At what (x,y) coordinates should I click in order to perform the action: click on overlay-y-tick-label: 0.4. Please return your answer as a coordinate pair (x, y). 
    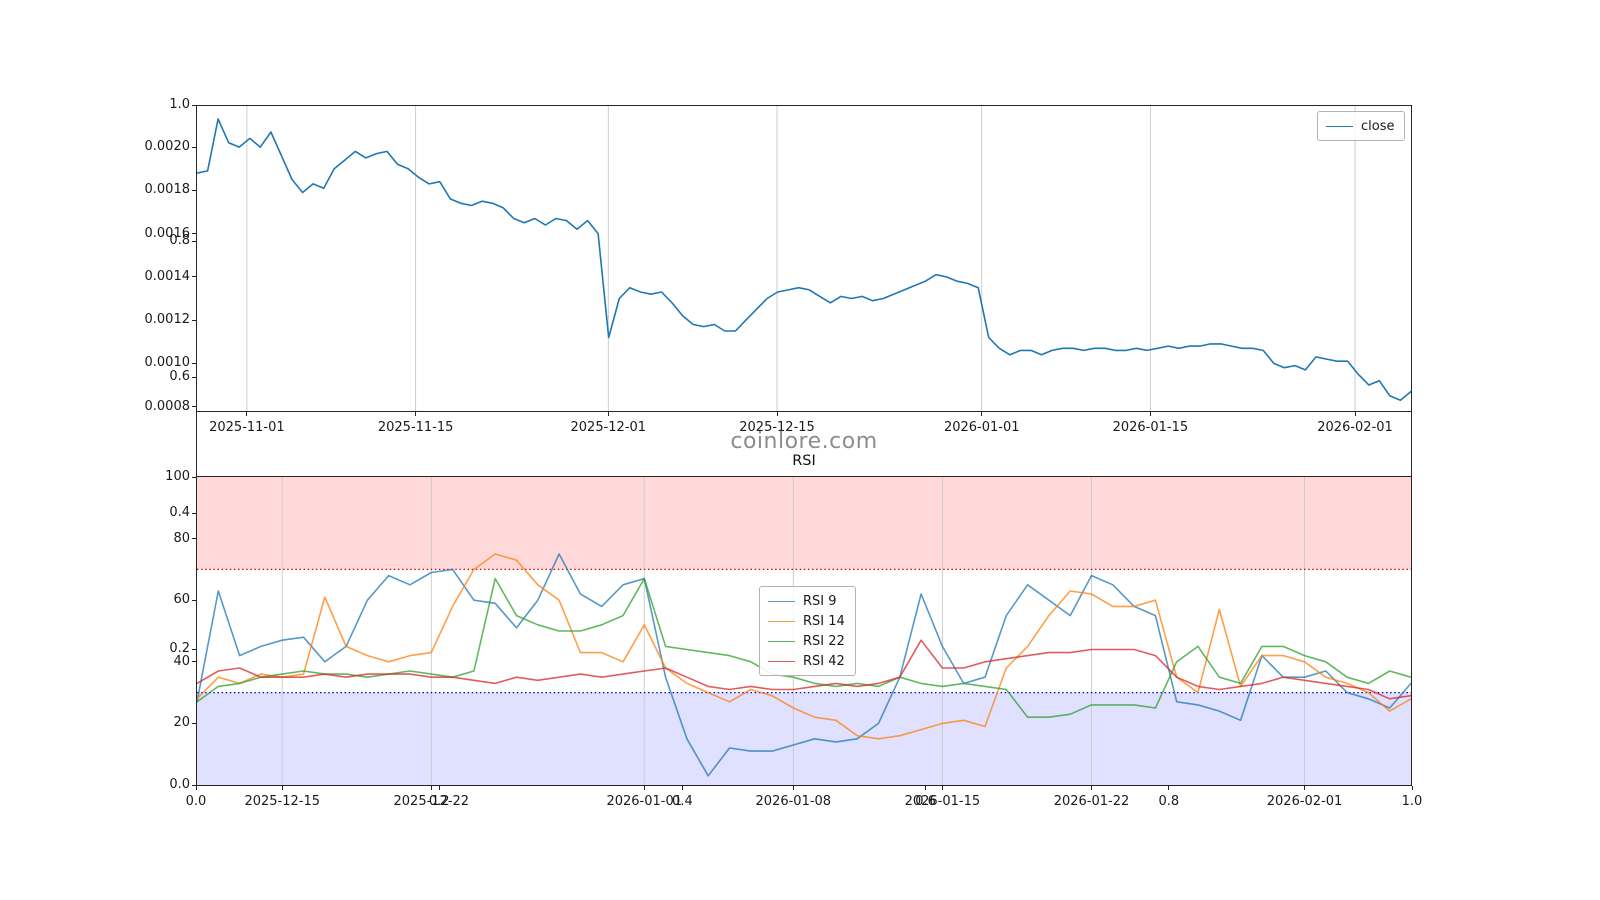
    Looking at the image, I should click on (179, 512).